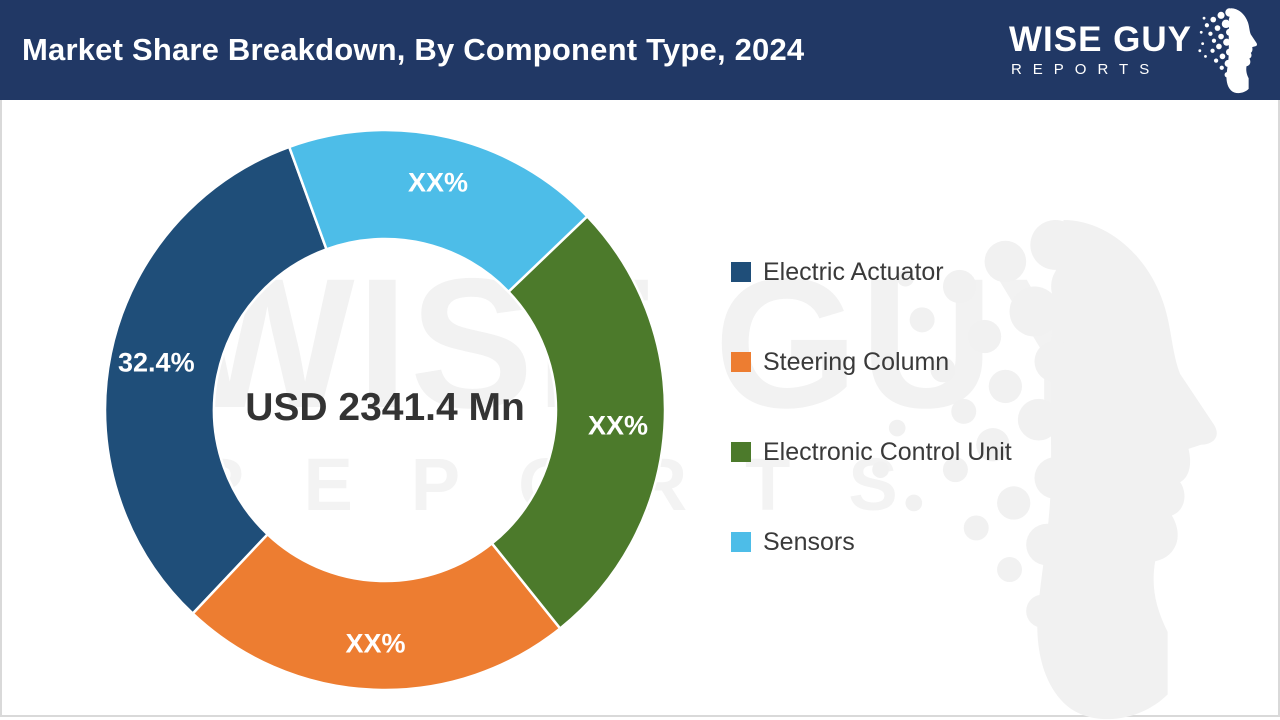 Image resolution: width=1280 pixels, height=720 pixels. Describe the element at coordinates (809, 541) in the screenshot. I see `legend-label: Sensors` at that location.